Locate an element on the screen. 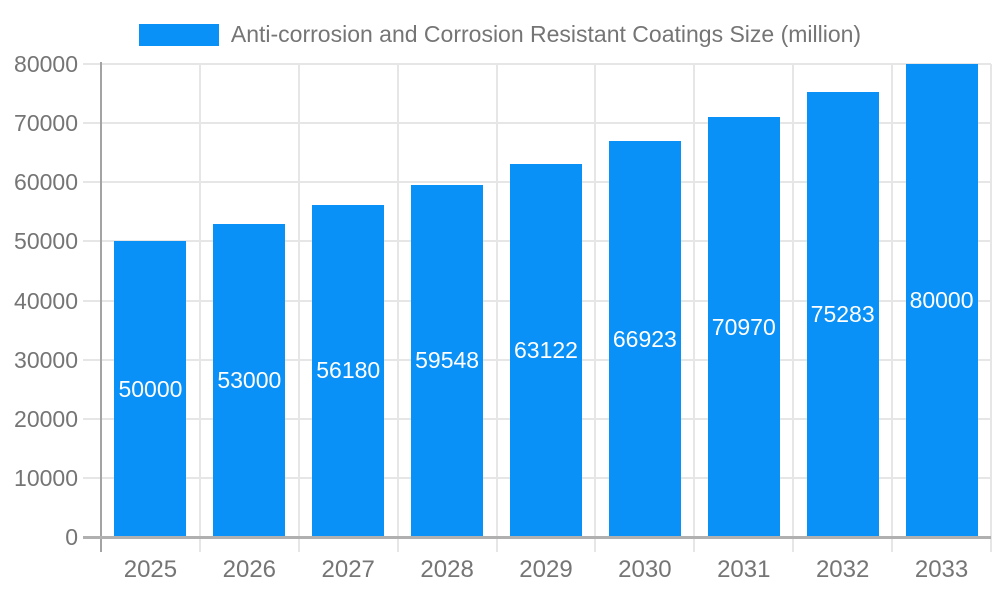 This screenshot has height=600, width=1000. bar: 59548 is located at coordinates (447, 360).